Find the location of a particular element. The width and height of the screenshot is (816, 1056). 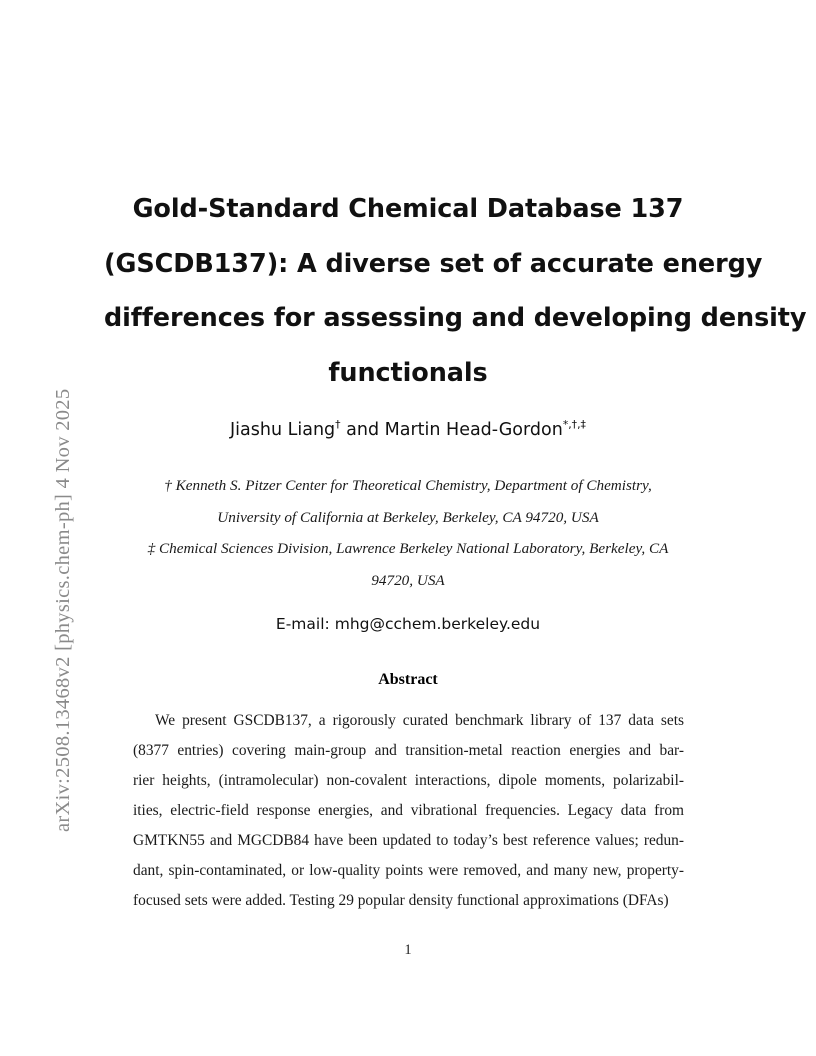

page-number: 1 is located at coordinates (408, 950).